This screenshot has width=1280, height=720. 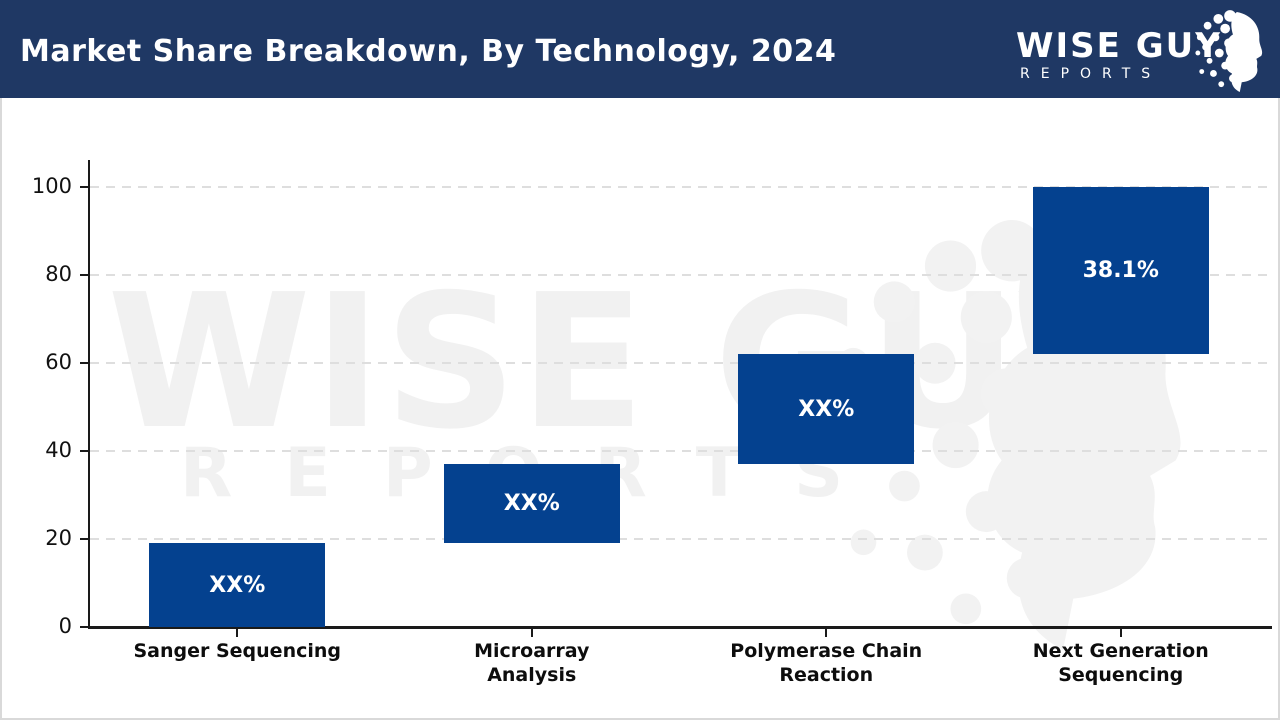 I want to click on bar-value-label: 38.1%, so click(x=1120, y=271).